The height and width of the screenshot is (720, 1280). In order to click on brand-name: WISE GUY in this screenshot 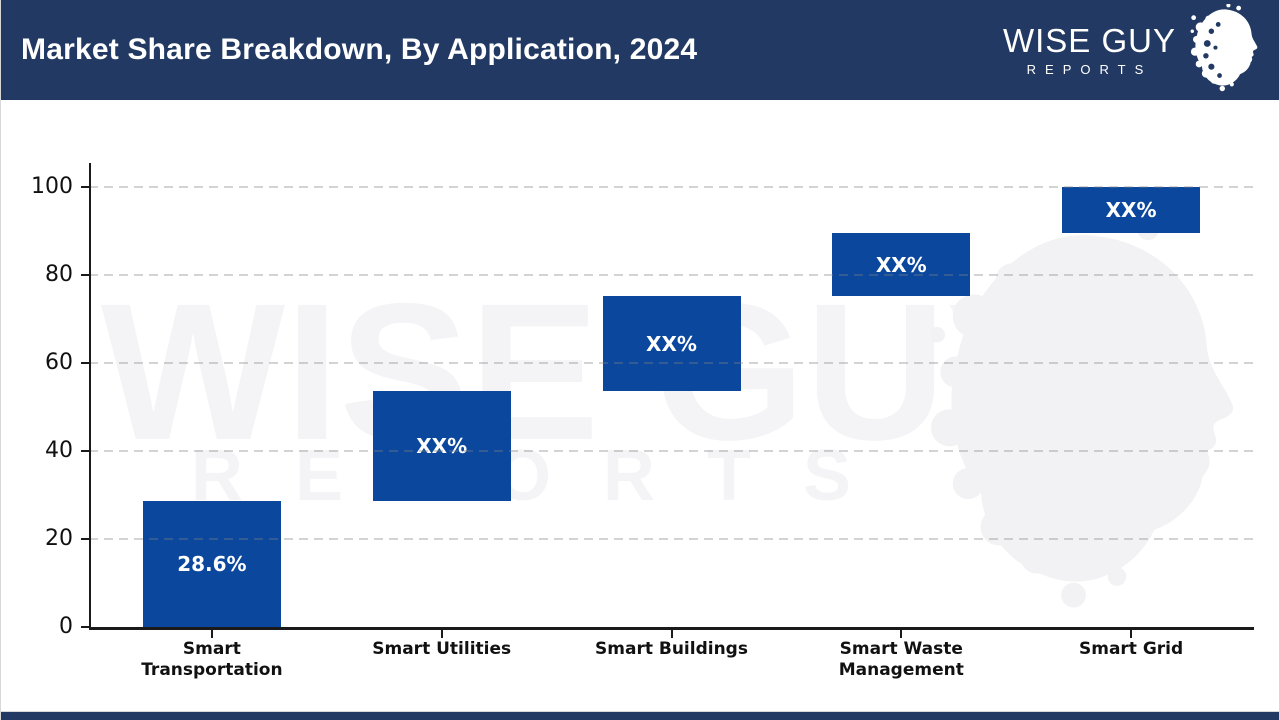, I will do `click(1089, 40)`.